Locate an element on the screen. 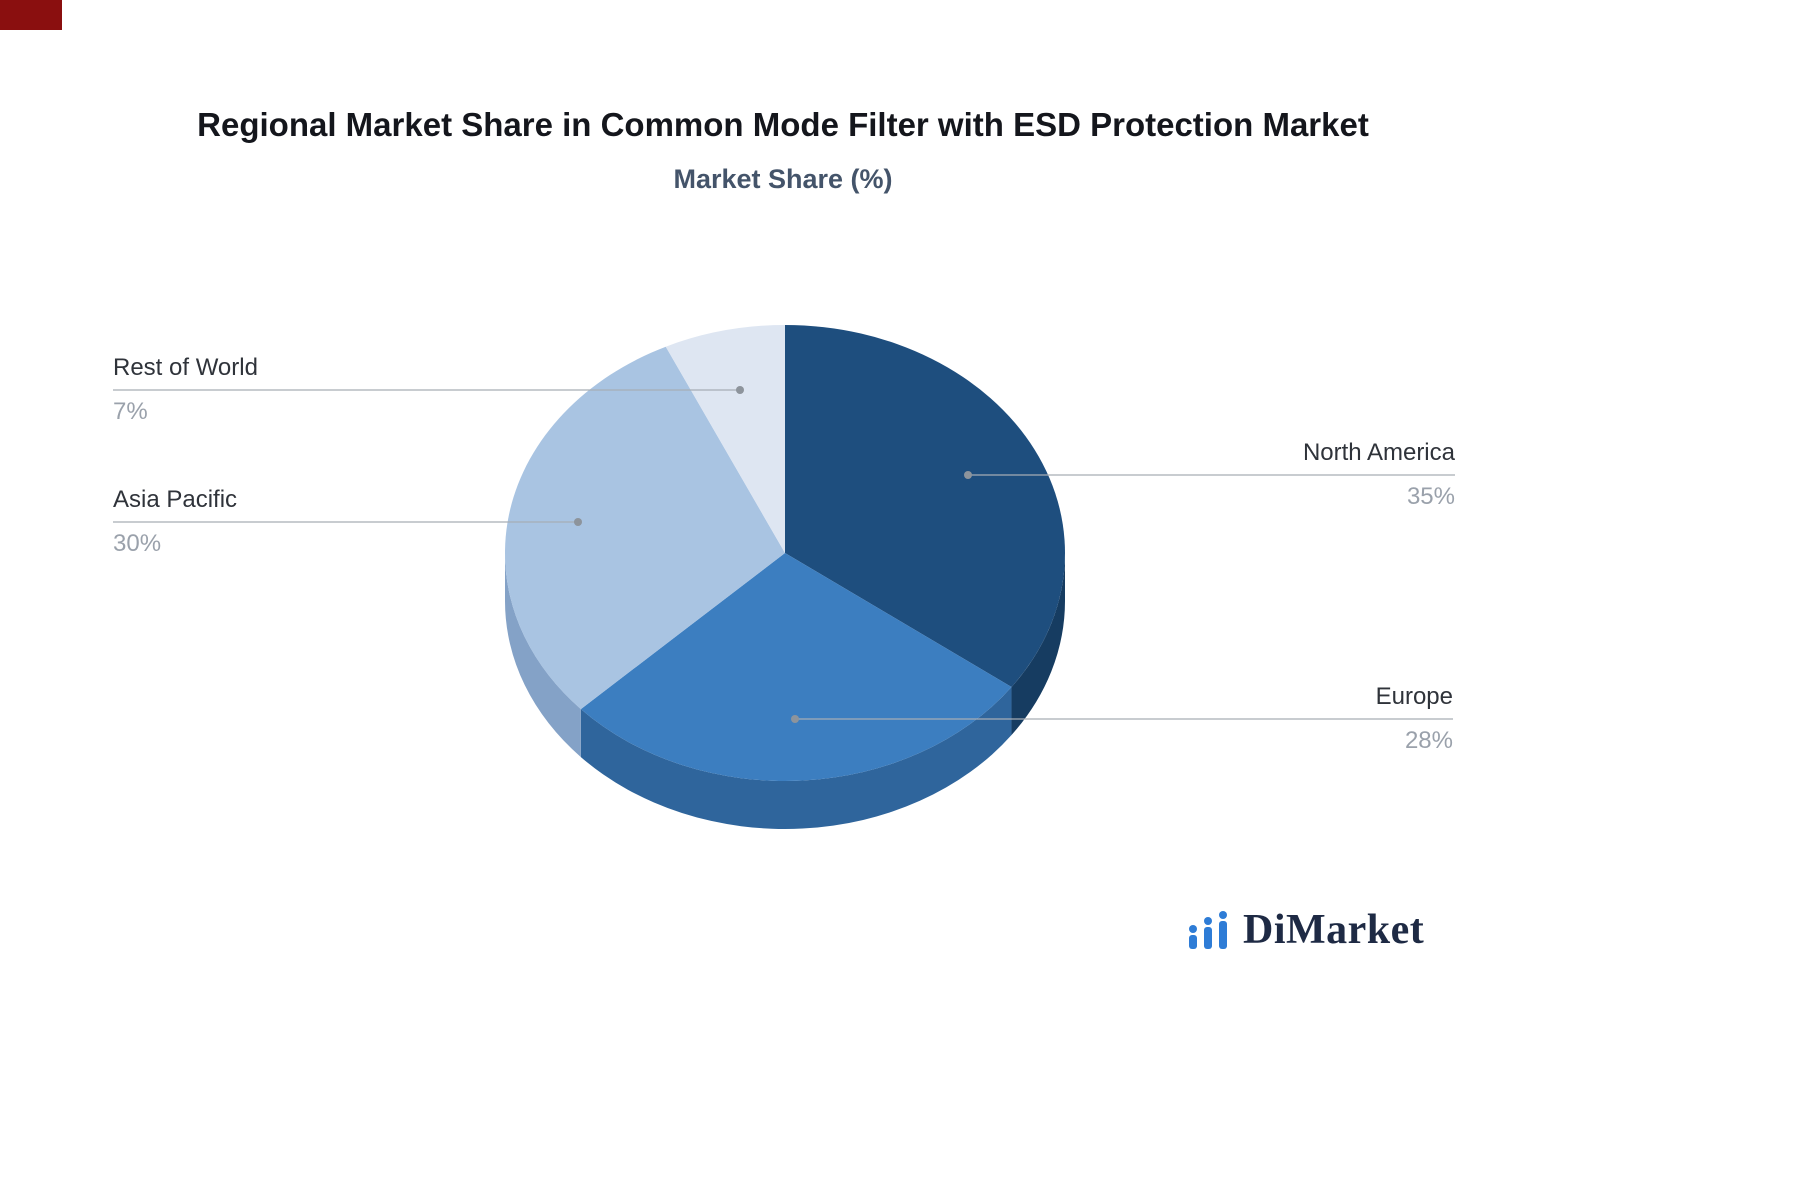  slice-value-rest-of-world: 7% is located at coordinates (130, 411).